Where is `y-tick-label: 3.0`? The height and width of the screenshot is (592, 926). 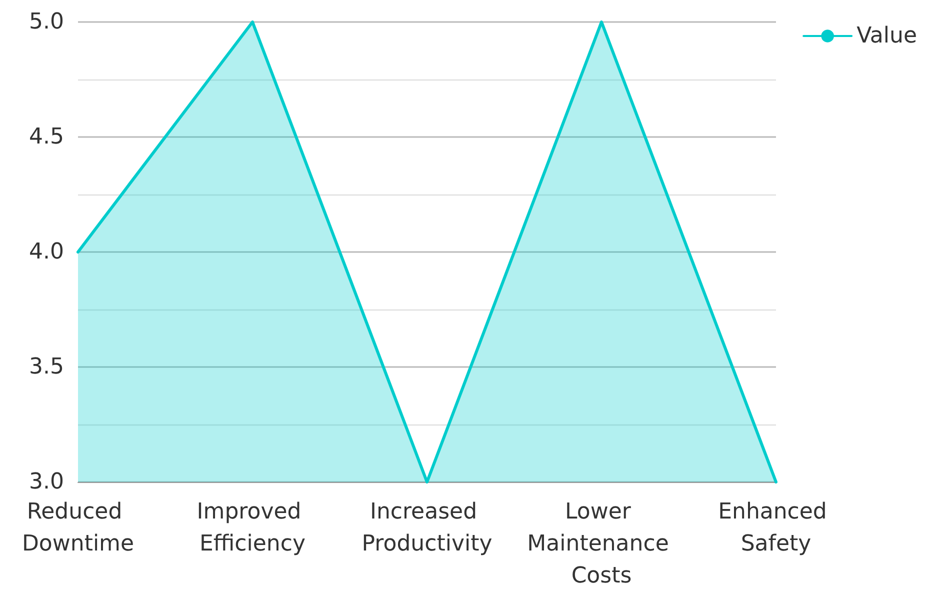 y-tick-label: 3.0 is located at coordinates (46, 482).